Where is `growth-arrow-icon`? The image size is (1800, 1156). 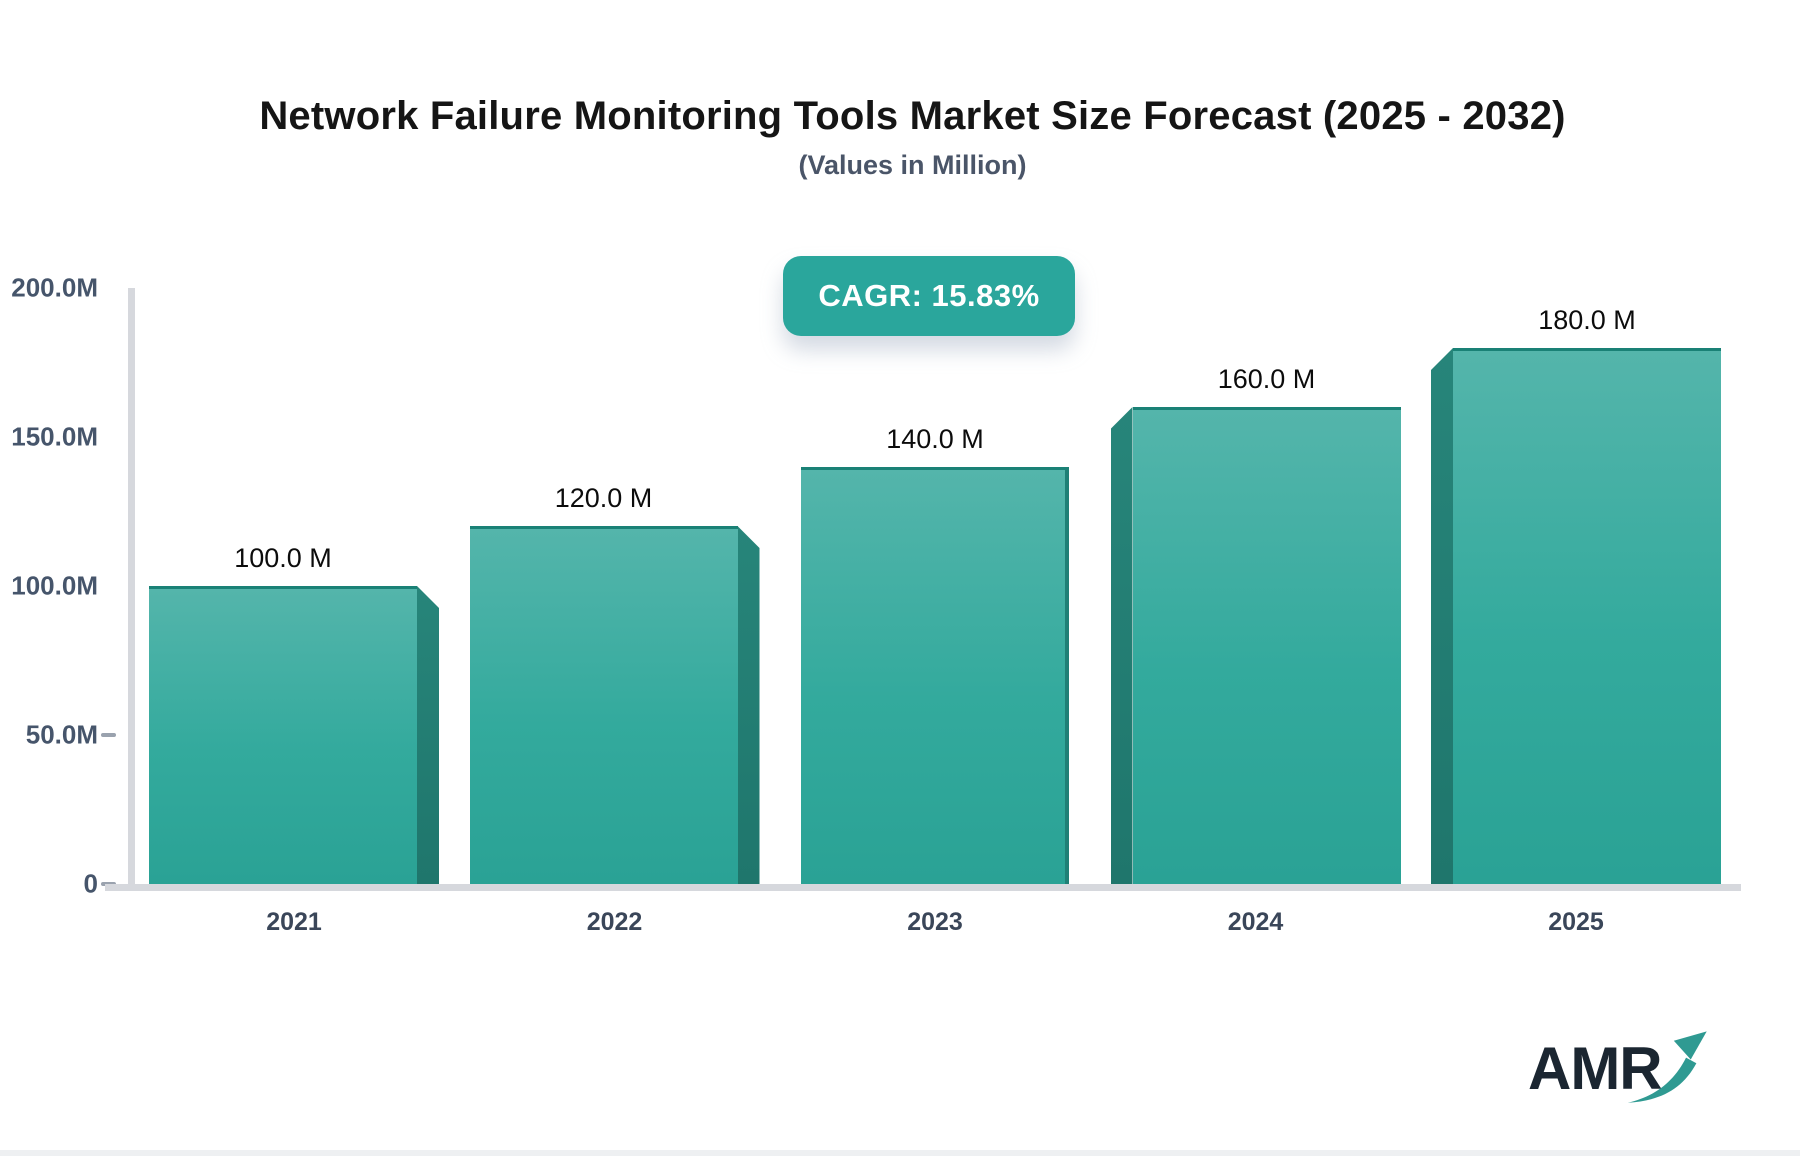
growth-arrow-icon is located at coordinates (1667, 1067).